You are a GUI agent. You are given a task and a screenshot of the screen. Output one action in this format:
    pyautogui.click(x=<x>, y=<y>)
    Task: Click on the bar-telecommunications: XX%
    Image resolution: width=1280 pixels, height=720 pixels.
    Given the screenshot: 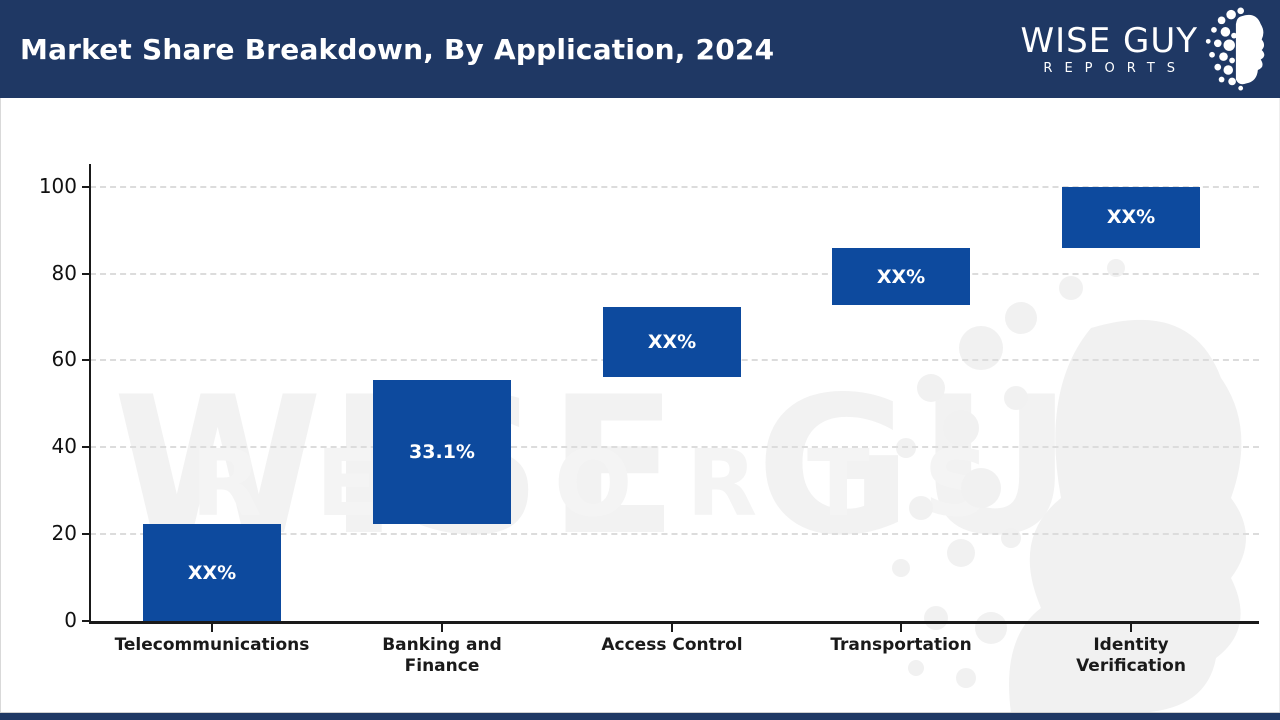 What is the action you would take?
    pyautogui.click(x=212, y=572)
    